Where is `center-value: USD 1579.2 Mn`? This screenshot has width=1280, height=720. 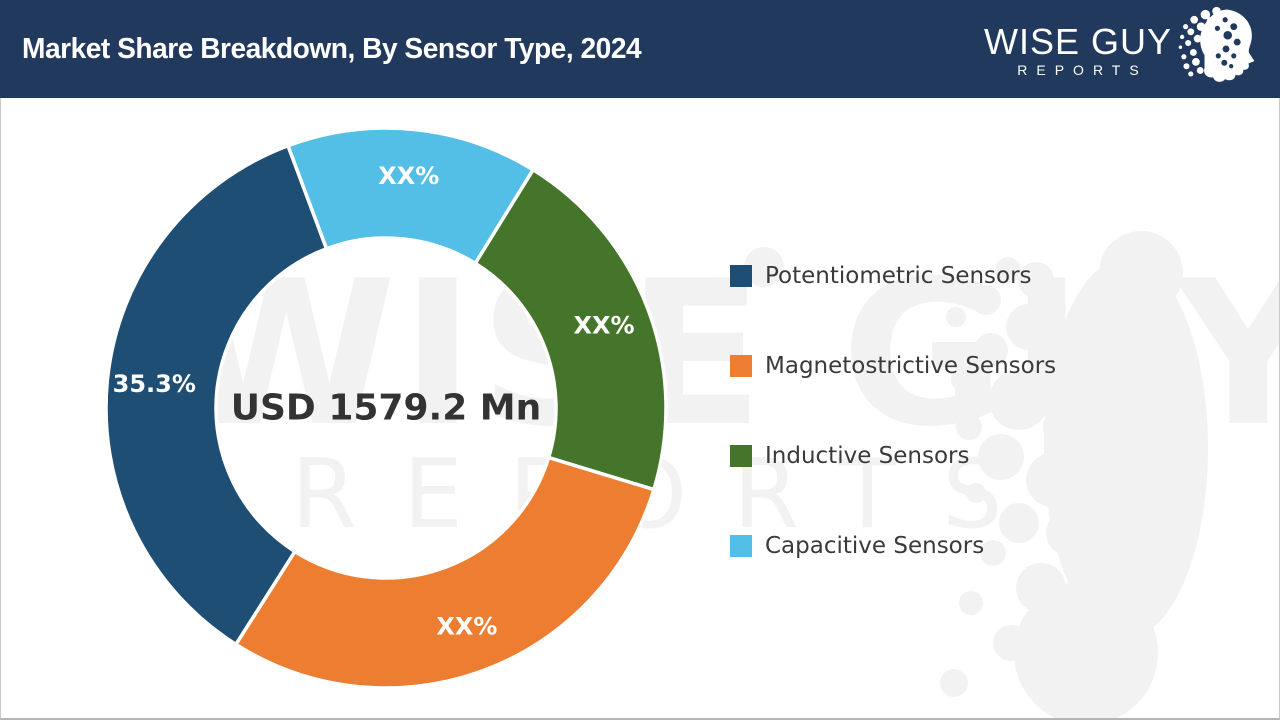 center-value: USD 1579.2 Mn is located at coordinates (386, 408).